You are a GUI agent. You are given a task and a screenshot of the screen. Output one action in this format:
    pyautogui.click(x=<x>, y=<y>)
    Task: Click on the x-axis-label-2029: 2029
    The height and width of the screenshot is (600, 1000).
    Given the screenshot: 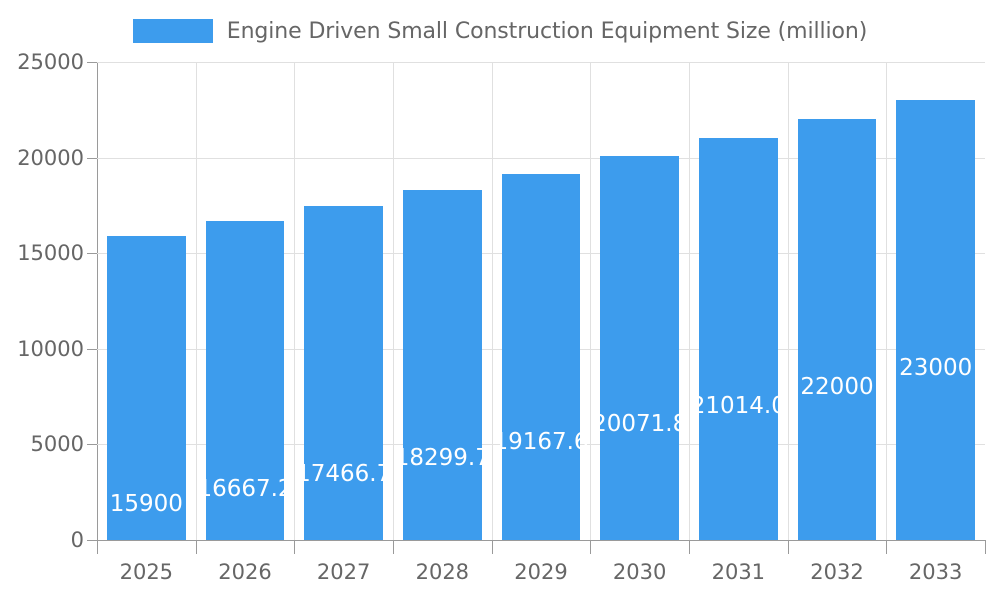 What is the action you would take?
    pyautogui.click(x=541, y=572)
    